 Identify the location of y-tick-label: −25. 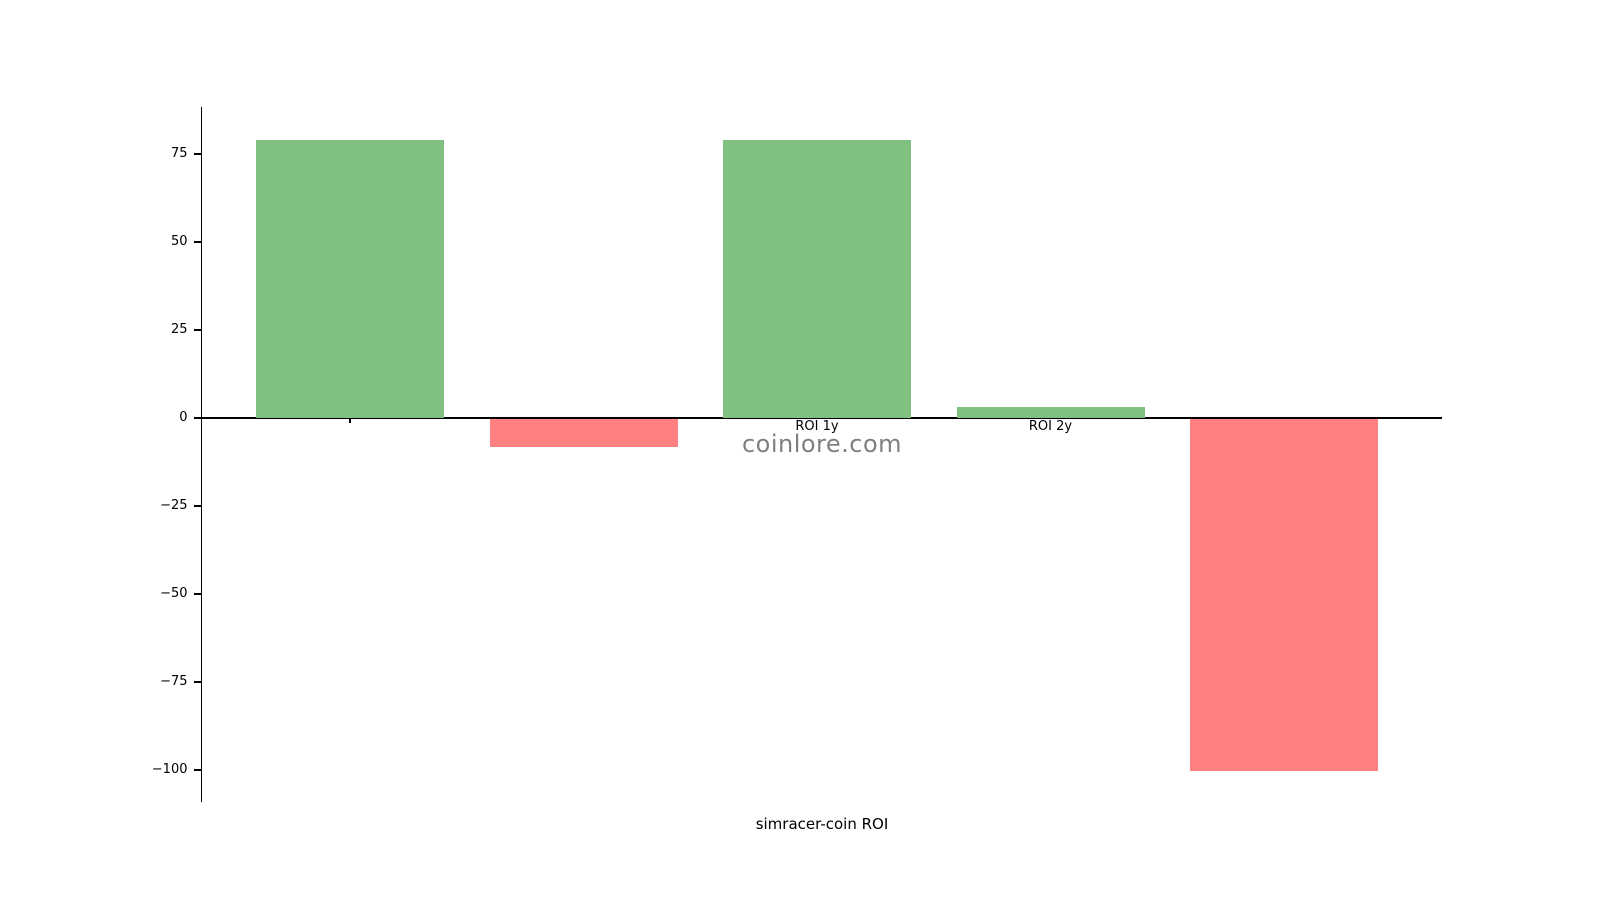
(174, 505).